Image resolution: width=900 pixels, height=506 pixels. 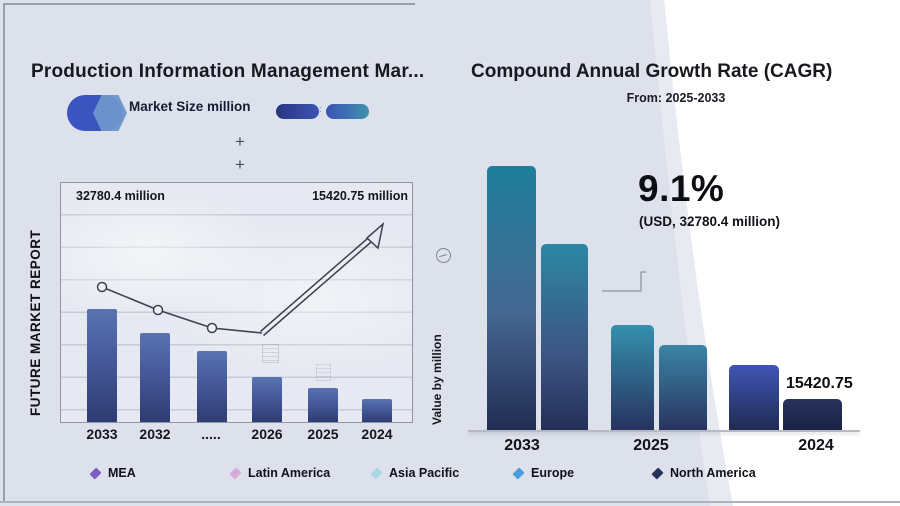 I want to click on right-chart-baseline, so click(x=664, y=431).